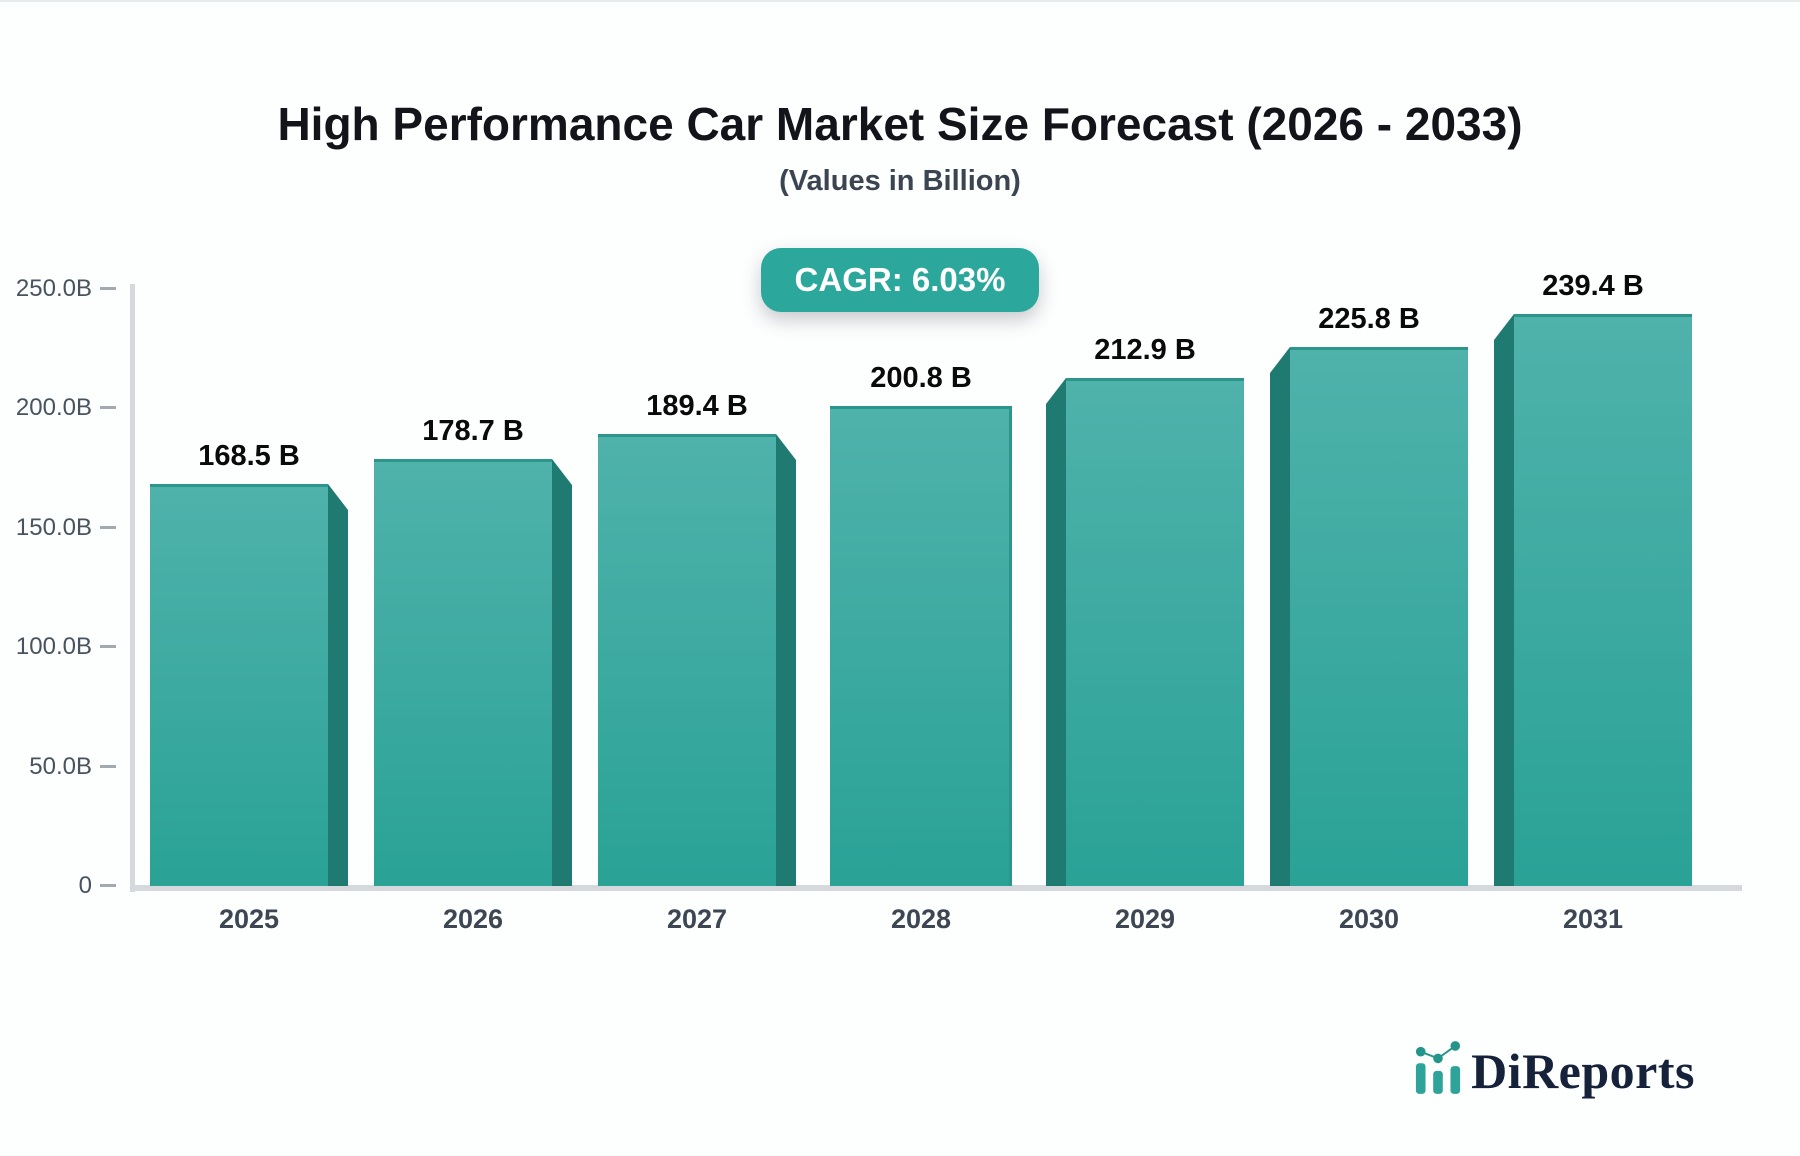 Image resolution: width=1800 pixels, height=1156 pixels. Describe the element at coordinates (921, 919) in the screenshot. I see `x-tick-label: 2028` at that location.